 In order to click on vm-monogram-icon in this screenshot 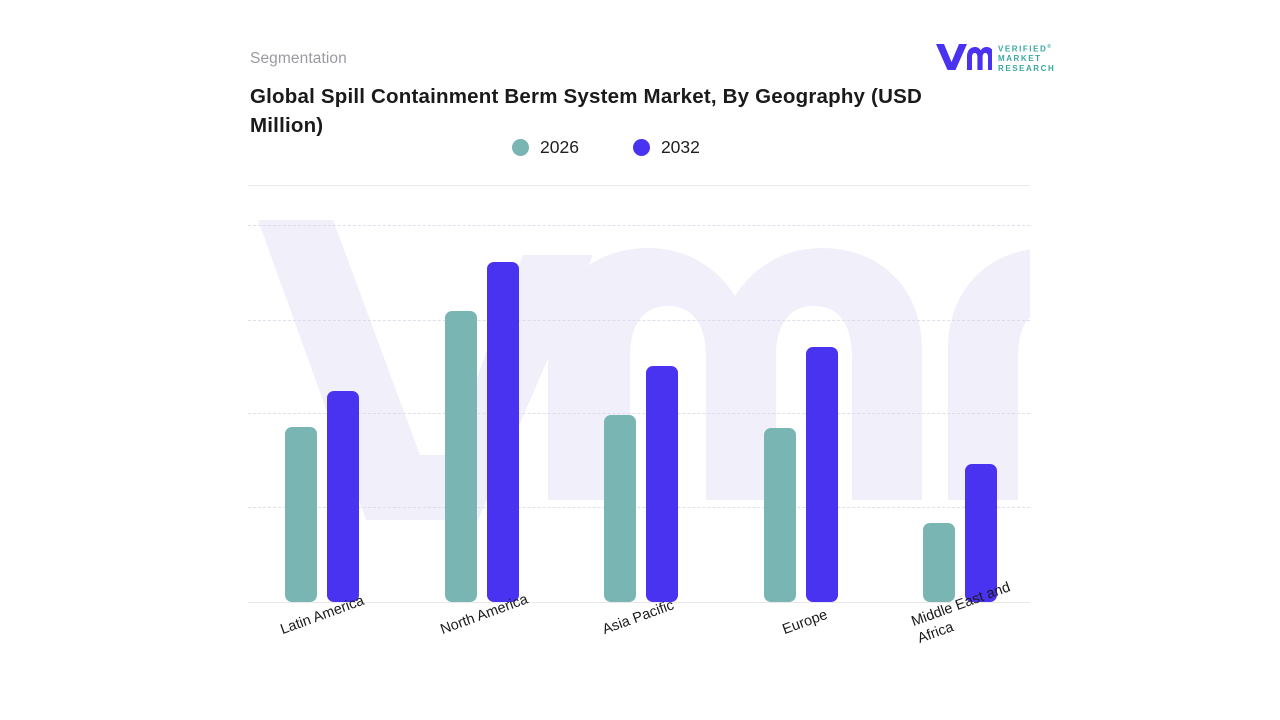, I will do `click(964, 57)`.